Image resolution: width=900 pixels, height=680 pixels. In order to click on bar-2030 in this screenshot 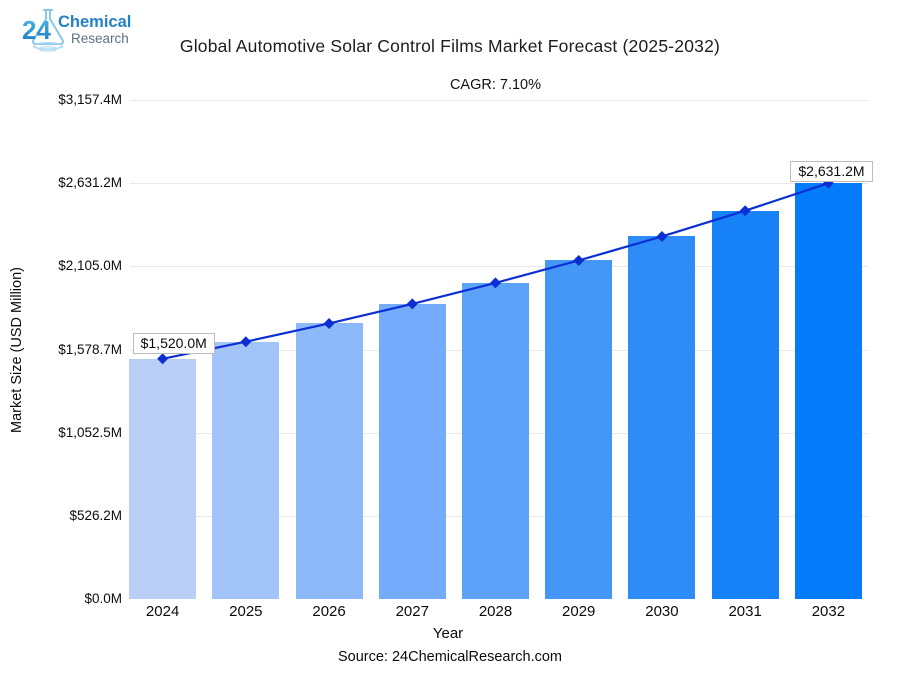, I will do `click(662, 417)`.